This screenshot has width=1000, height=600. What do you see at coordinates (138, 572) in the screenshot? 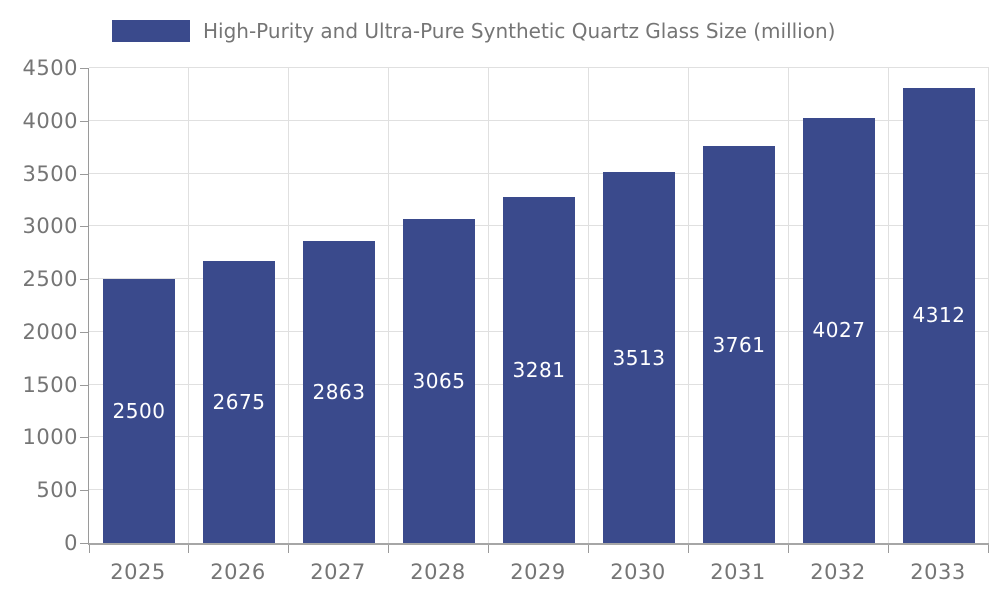
I see `x-axis-label: 2025` at bounding box center [138, 572].